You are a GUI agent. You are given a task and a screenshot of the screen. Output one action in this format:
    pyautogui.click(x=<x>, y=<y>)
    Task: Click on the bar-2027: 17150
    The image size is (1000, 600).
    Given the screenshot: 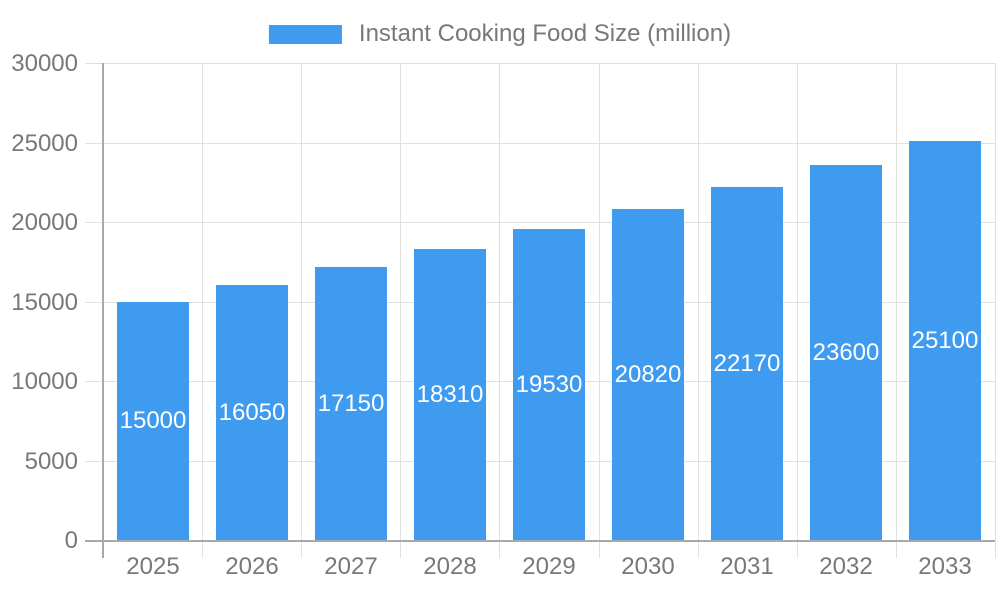 What is the action you would take?
    pyautogui.click(x=351, y=403)
    